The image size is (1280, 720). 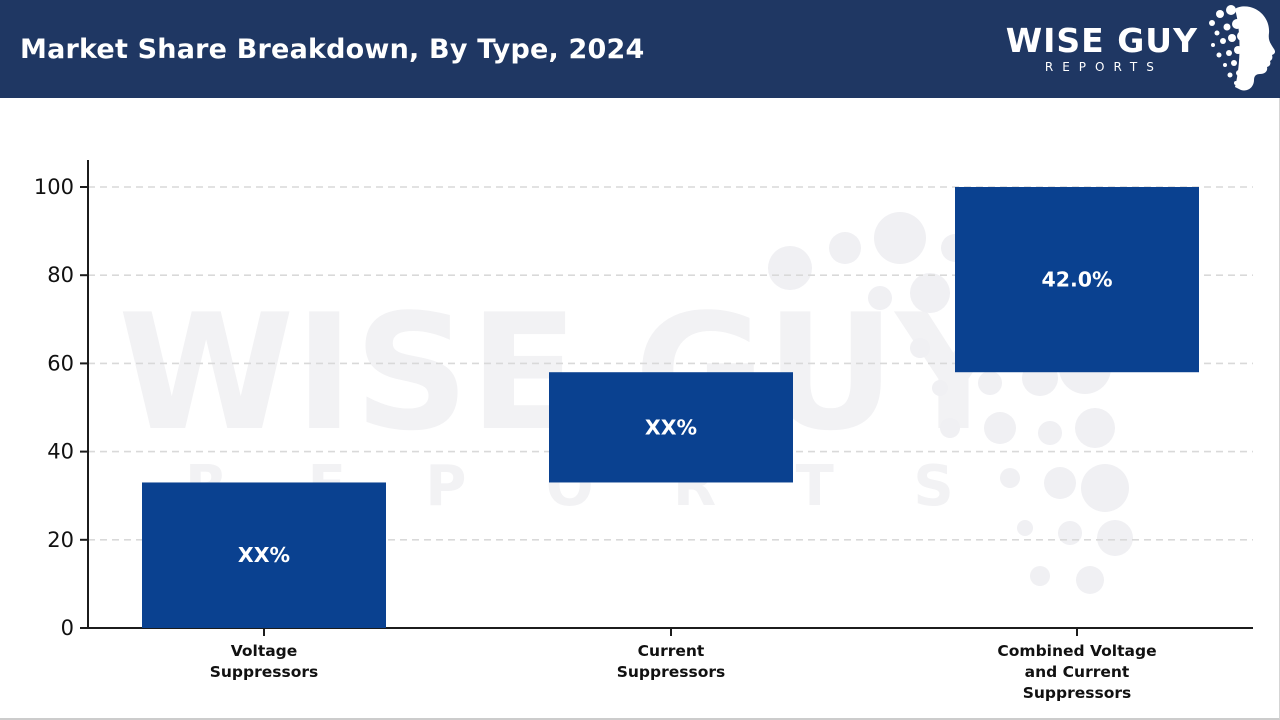 I want to click on chart-title: Market Share Breakdown, By Type, 2024, so click(x=332, y=49).